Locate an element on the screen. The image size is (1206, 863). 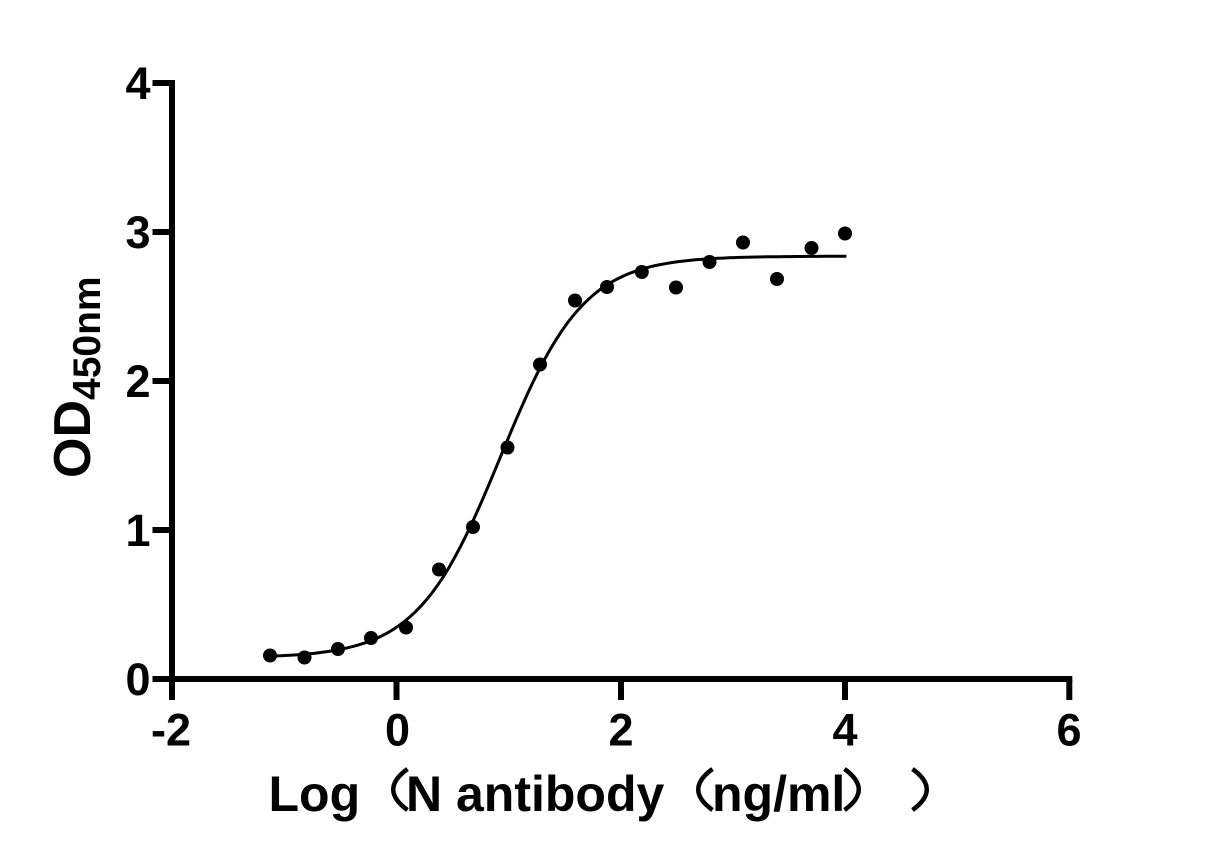
svg-text: 6 is located at coordinates (1068, 730).